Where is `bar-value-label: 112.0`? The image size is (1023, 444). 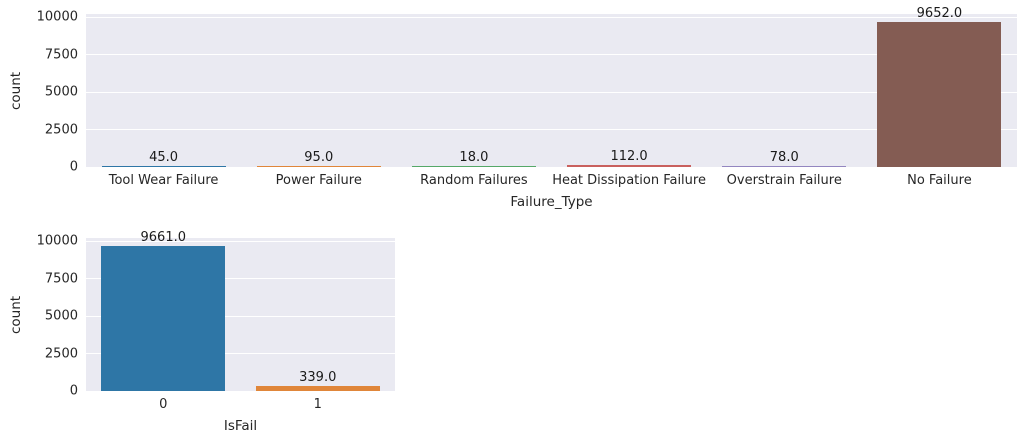
bar-value-label: 112.0 is located at coordinates (629, 157).